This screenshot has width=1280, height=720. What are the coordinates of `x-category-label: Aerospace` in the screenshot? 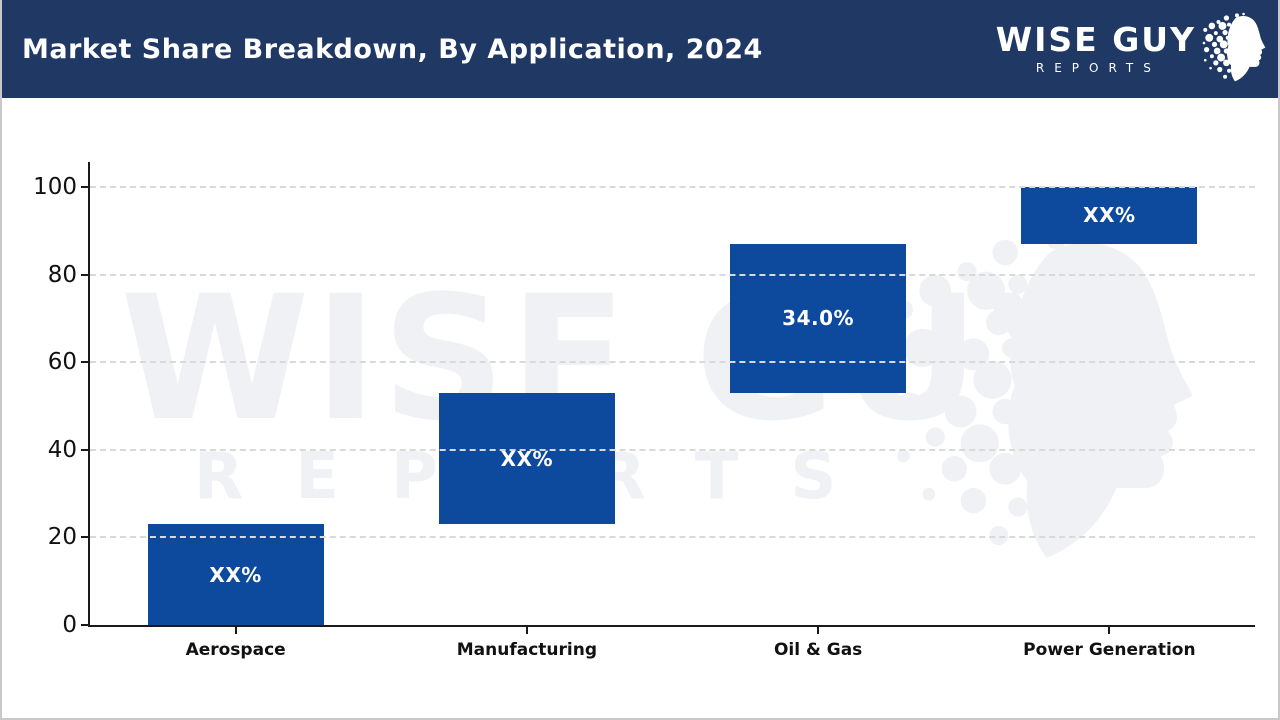 It's located at (235, 650).